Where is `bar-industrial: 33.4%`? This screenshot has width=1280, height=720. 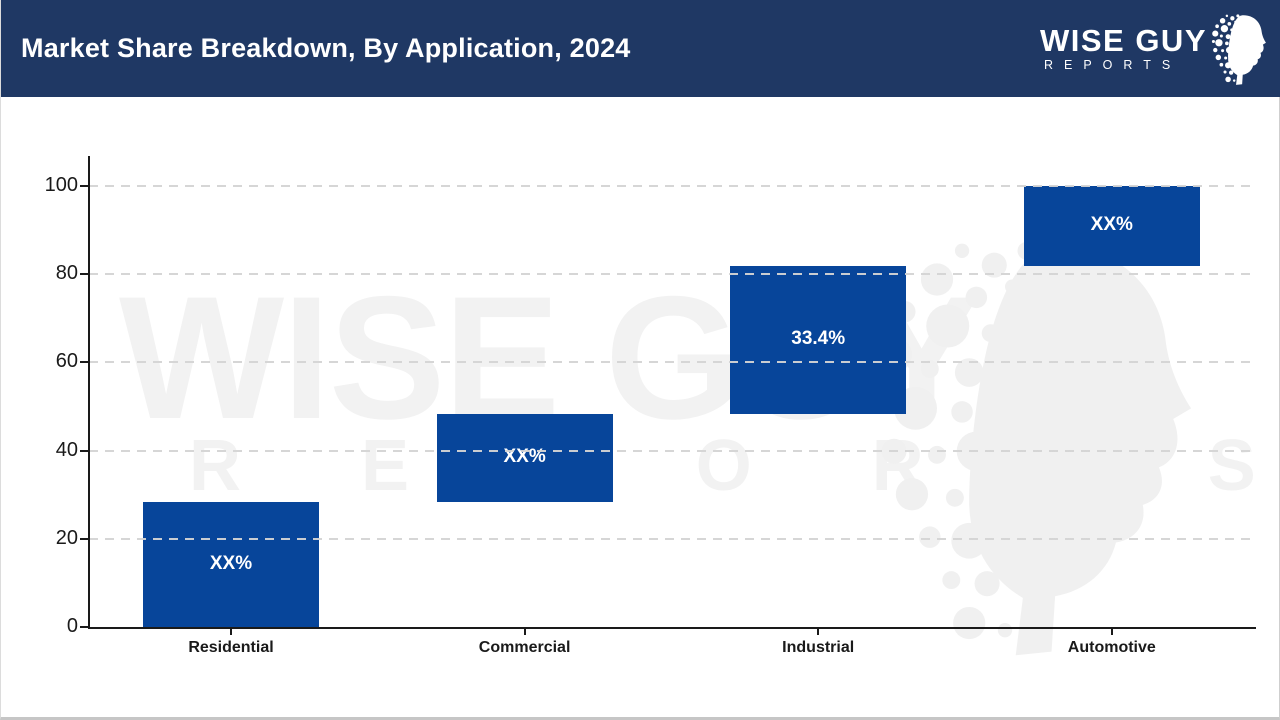
bar-industrial: 33.4% is located at coordinates (818, 340).